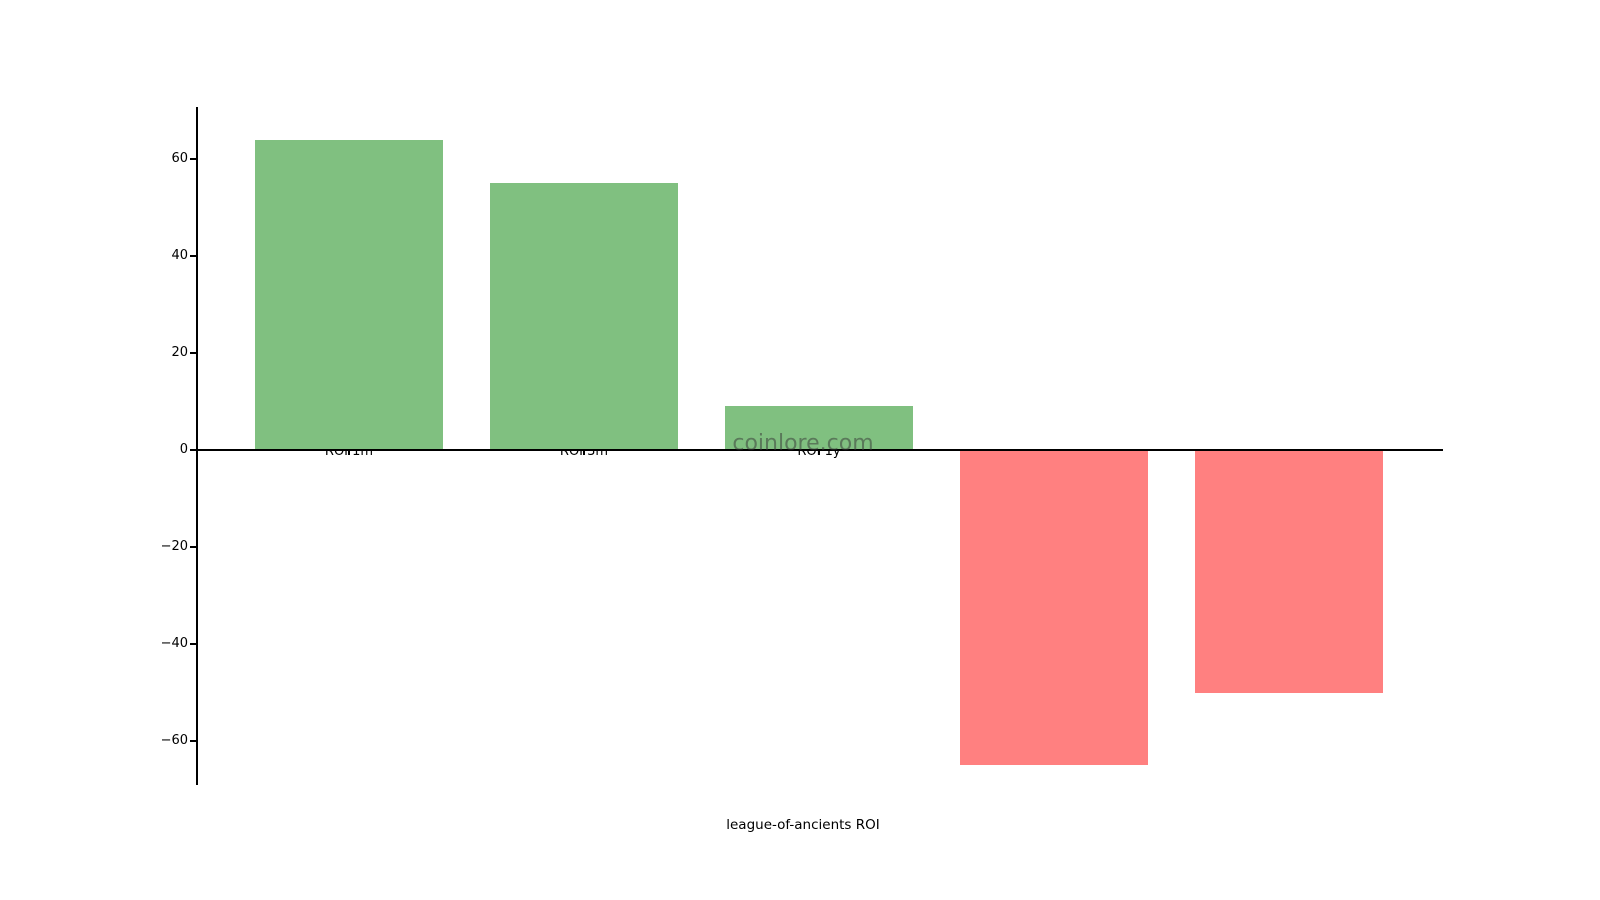  Describe the element at coordinates (819, 428) in the screenshot. I see `bar-roi-1y` at that location.